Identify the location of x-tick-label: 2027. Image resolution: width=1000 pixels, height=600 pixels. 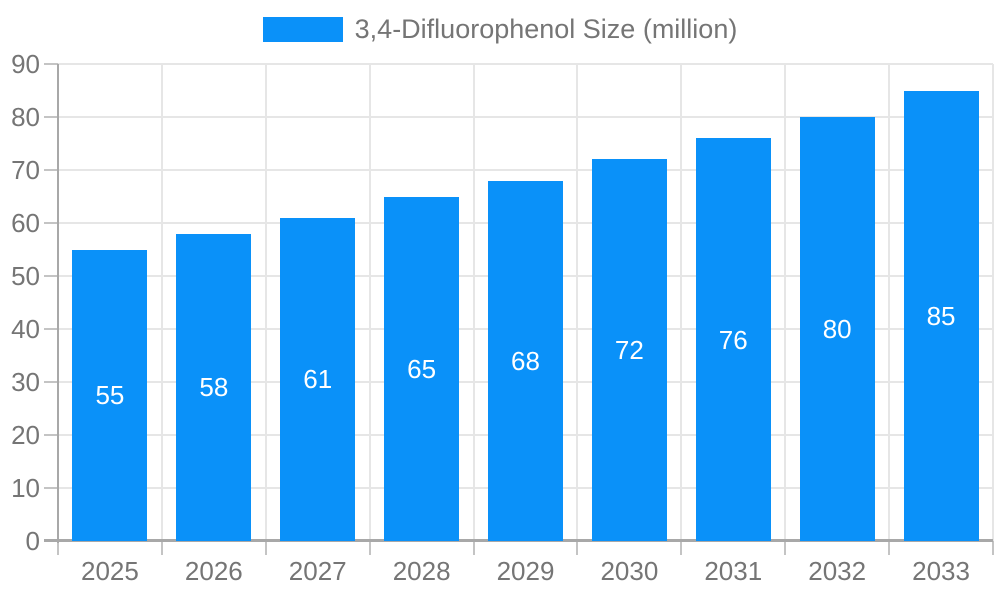
(317, 571).